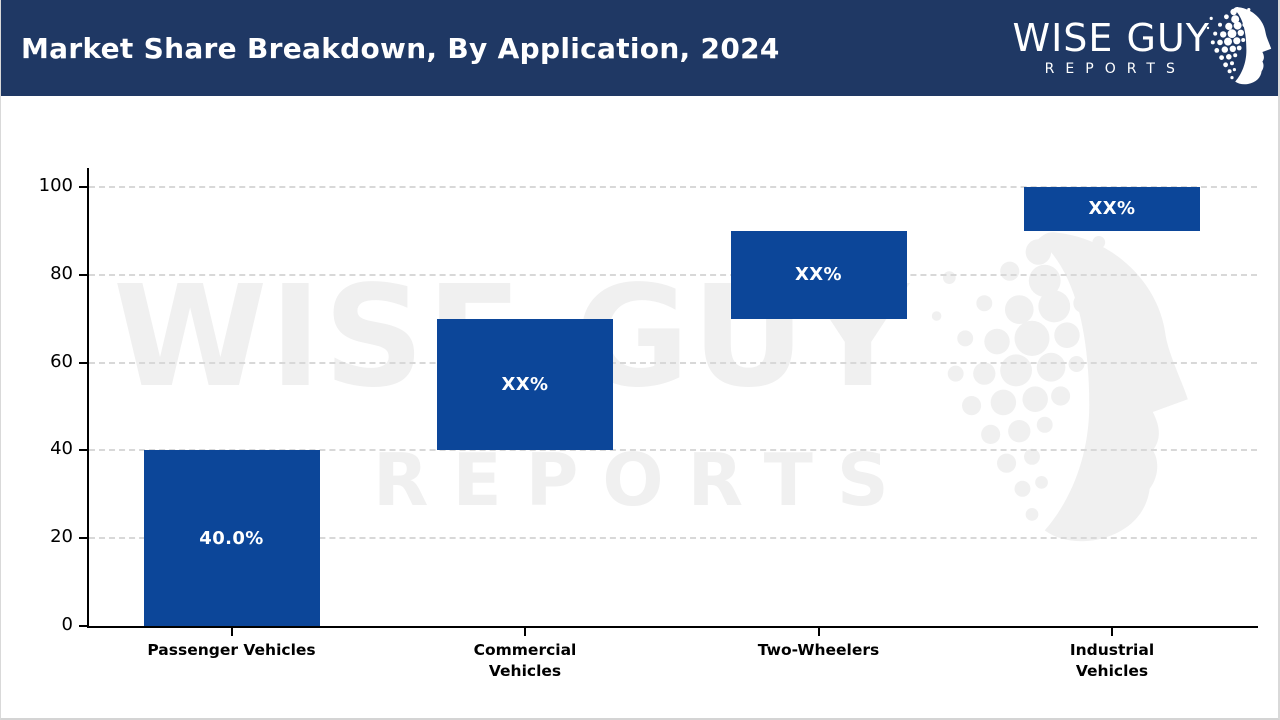 The image size is (1280, 720). What do you see at coordinates (1115, 69) in the screenshot?
I see `brand-subname: REPORTS` at bounding box center [1115, 69].